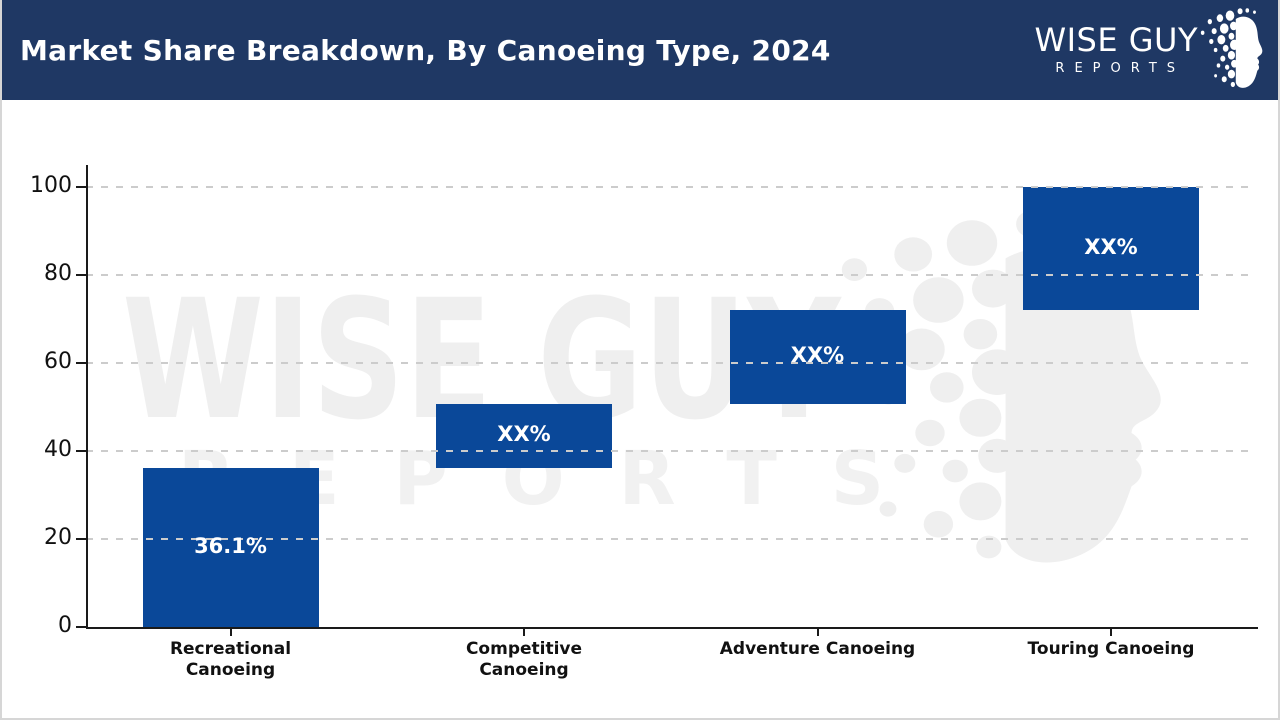  Describe the element at coordinates (1116, 40) in the screenshot. I see `logo-name-text: WISE GUY` at that location.